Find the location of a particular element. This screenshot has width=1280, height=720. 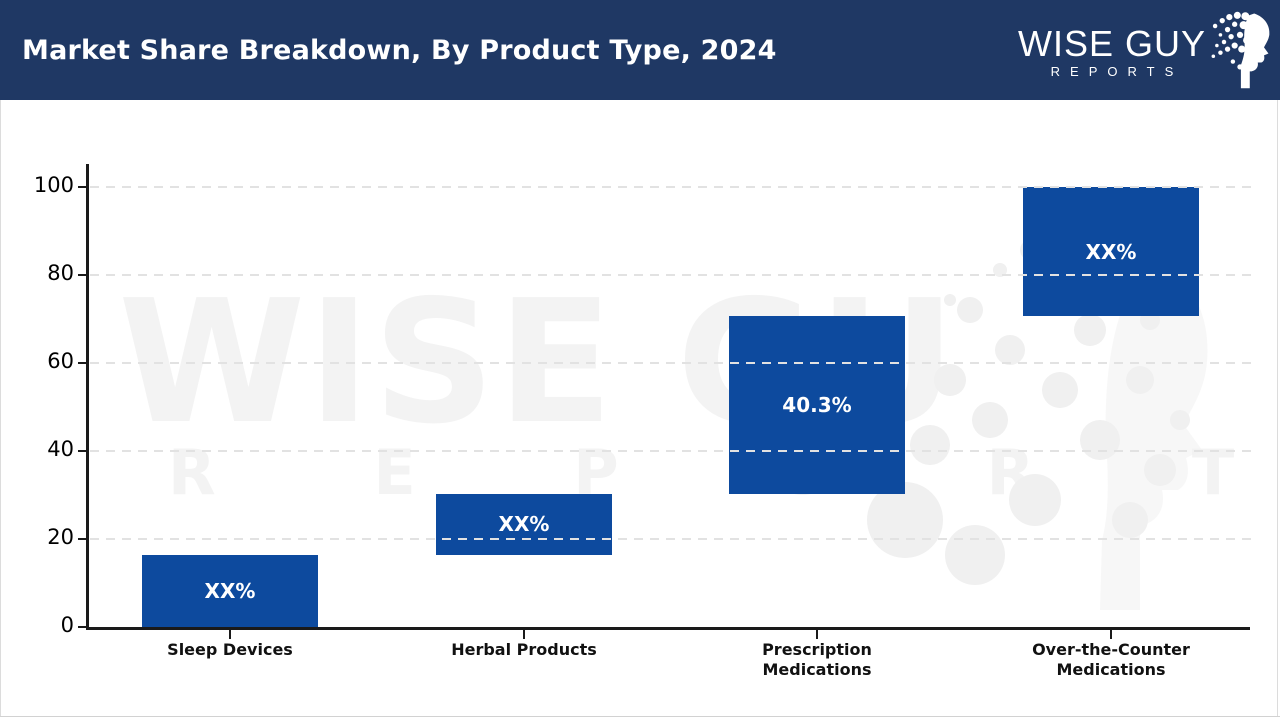

bar-segment: 40.3% is located at coordinates (817, 405).